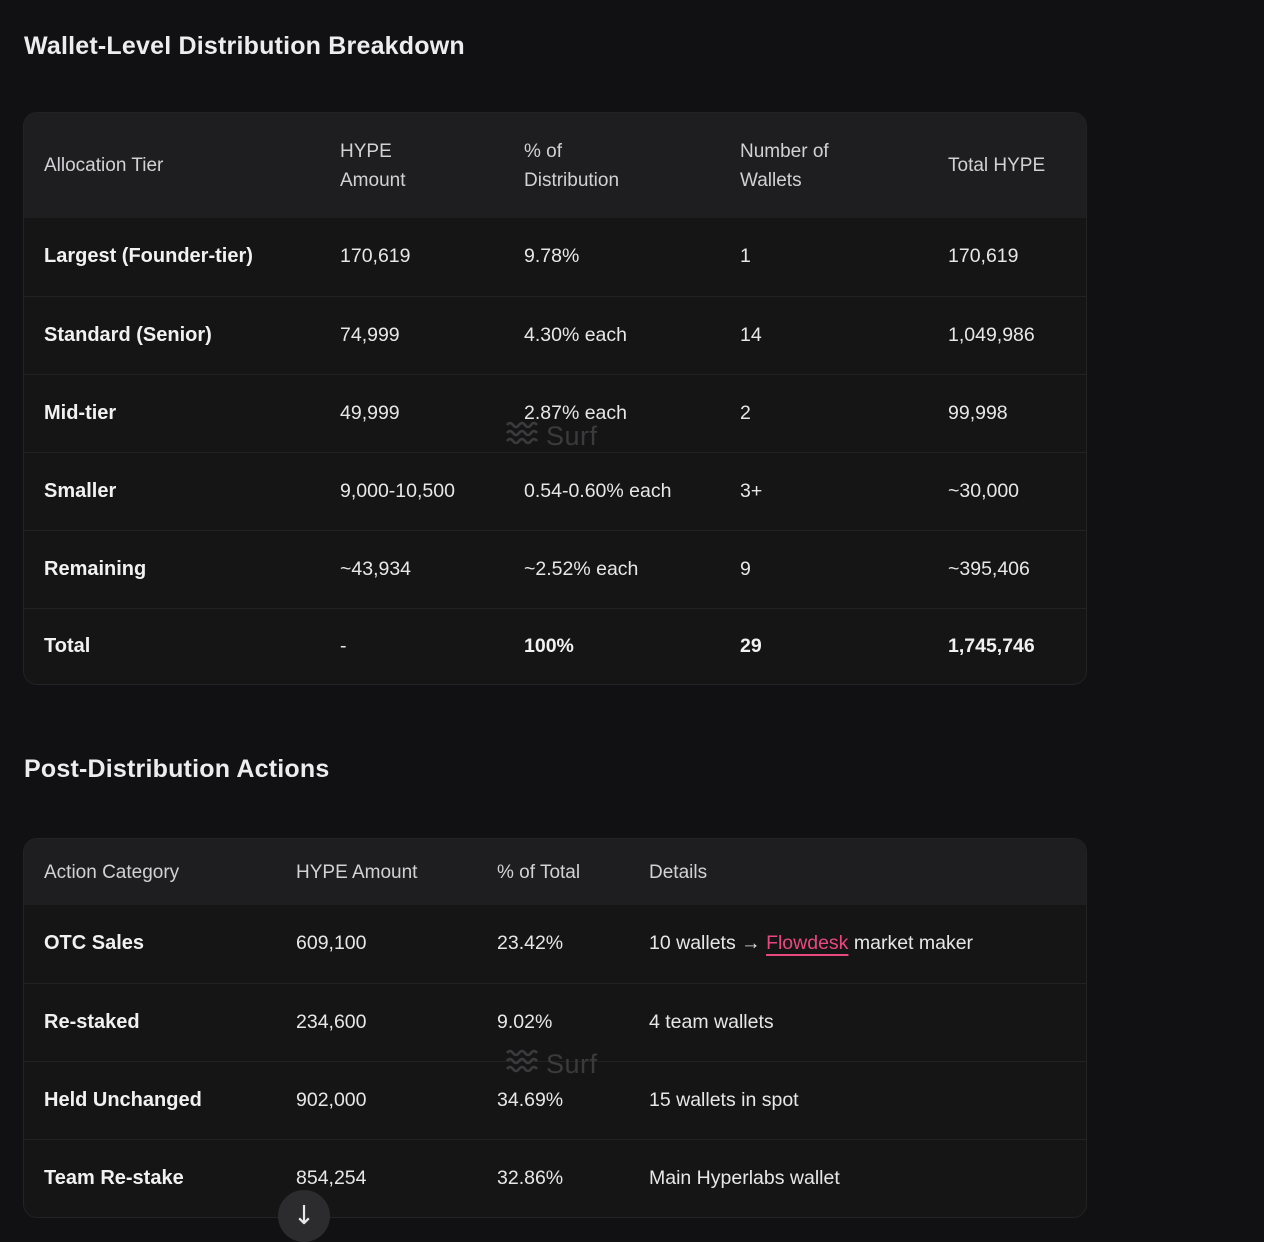 The height and width of the screenshot is (1242, 1264). What do you see at coordinates (177, 769) in the screenshot?
I see `section-title-post-distribution: Post-Distribution Actions` at bounding box center [177, 769].